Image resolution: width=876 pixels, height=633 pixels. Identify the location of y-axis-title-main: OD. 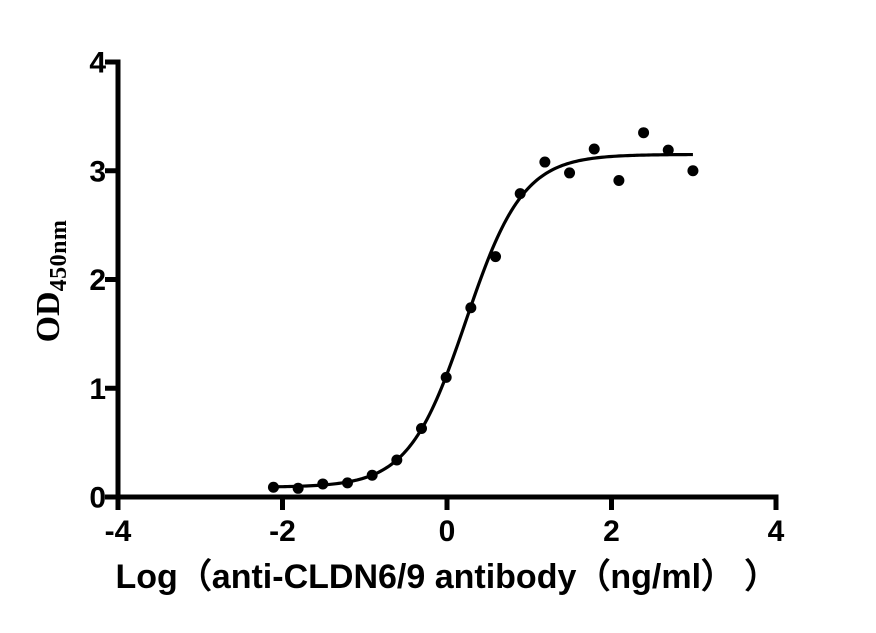
(48, 317).